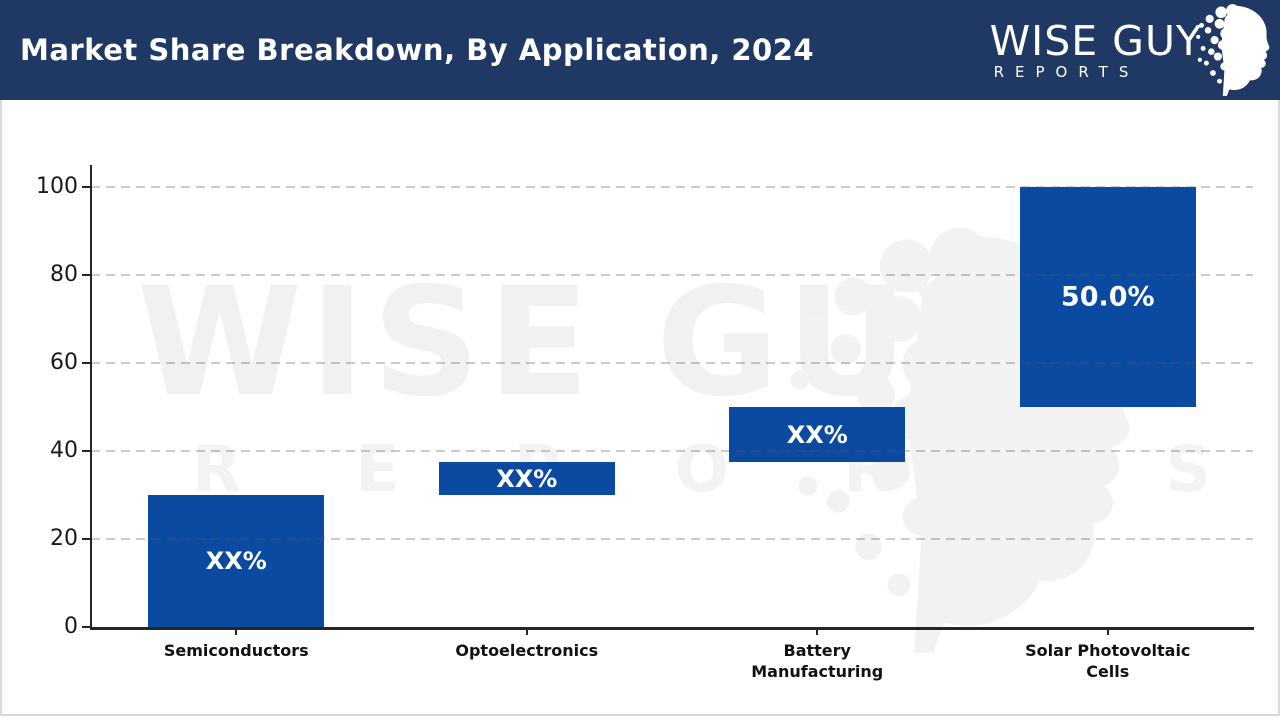 This screenshot has height=720, width=1280. Describe the element at coordinates (817, 661) in the screenshot. I see `x-category-label: Battery Manufacturing` at that location.